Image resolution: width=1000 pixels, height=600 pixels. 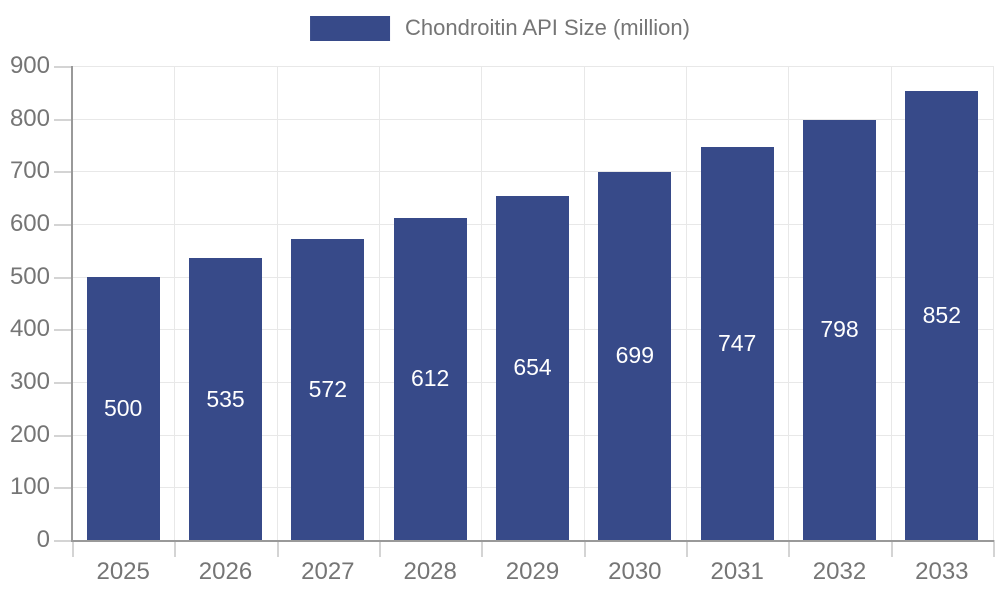 What do you see at coordinates (29, 118) in the screenshot?
I see `y-axis-label: 800` at bounding box center [29, 118].